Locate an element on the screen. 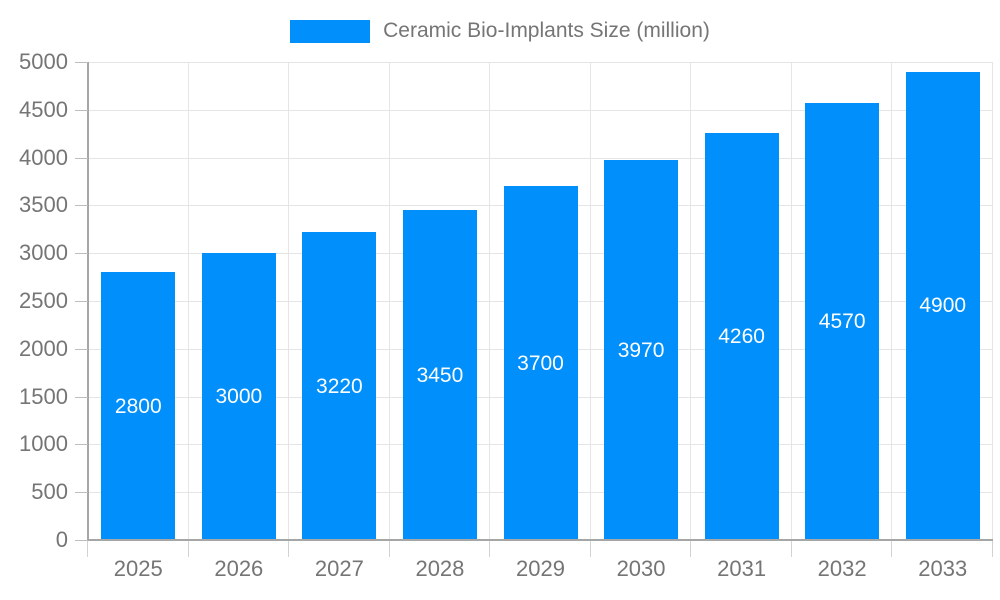 This screenshot has width=1000, height=600. y-tick-label: 5000 is located at coordinates (43, 61).